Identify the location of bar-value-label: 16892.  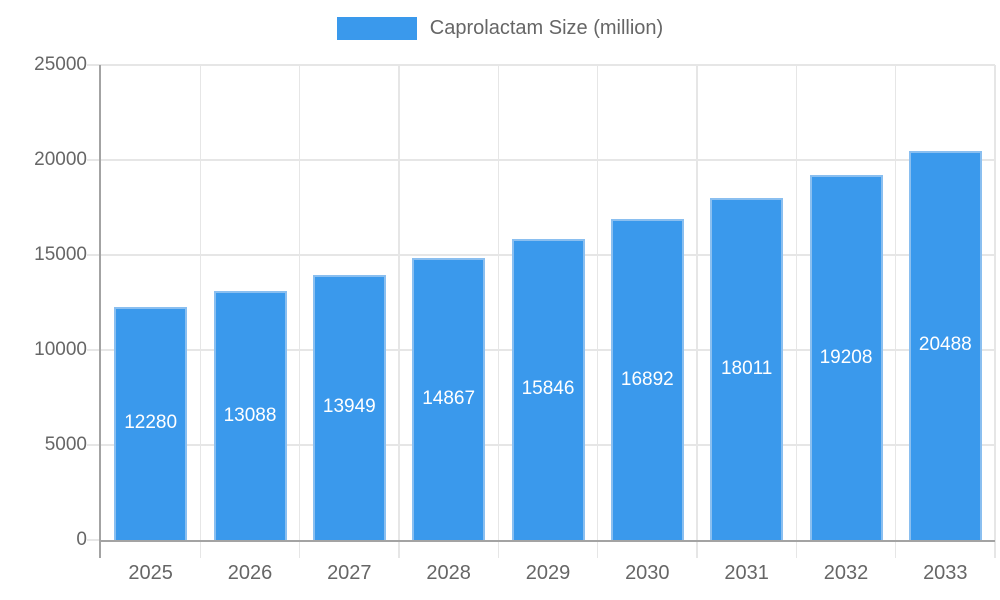
(647, 379).